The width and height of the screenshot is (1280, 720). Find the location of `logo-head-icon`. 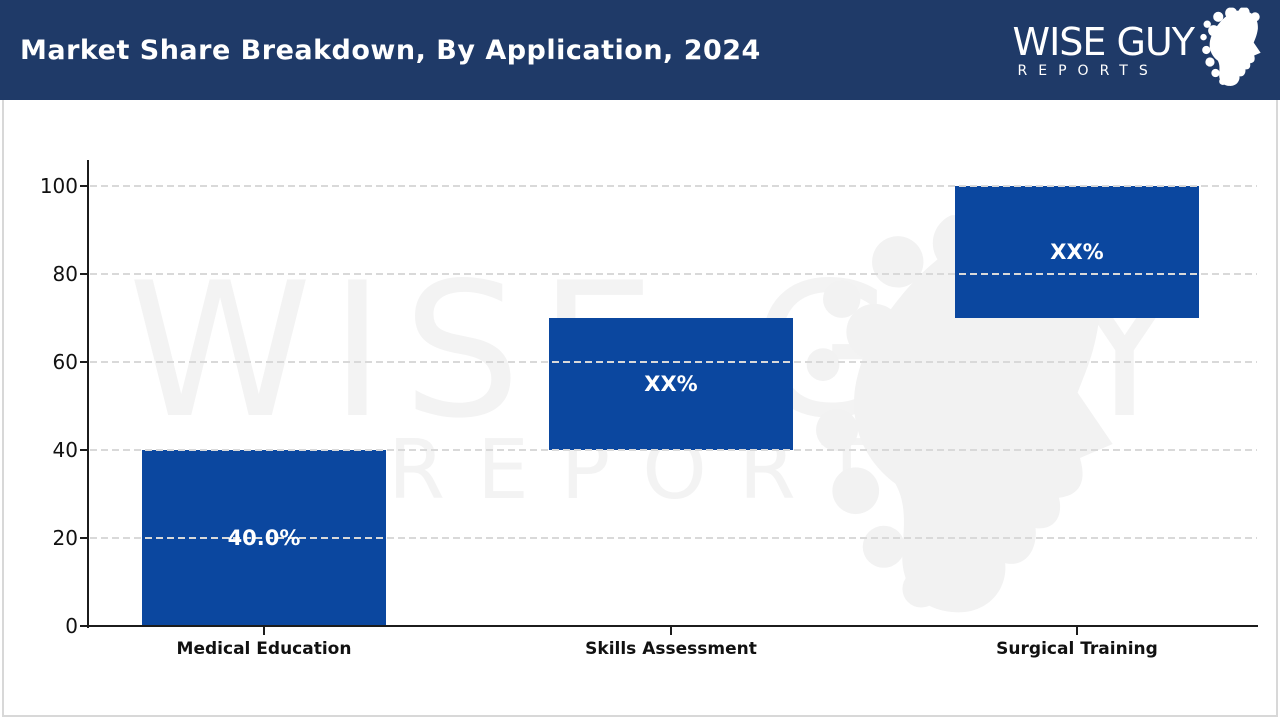

logo-head-icon is located at coordinates (1233, 50).